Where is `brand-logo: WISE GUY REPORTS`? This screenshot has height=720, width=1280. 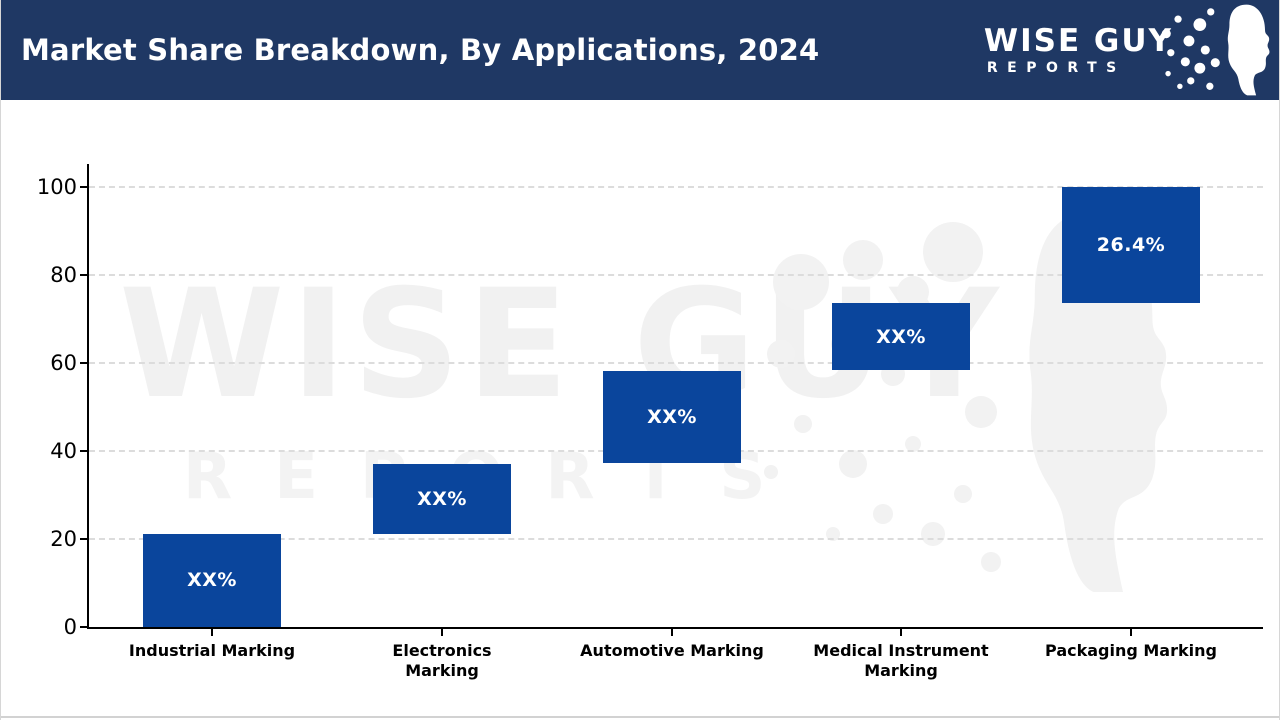 brand-logo: WISE GUY REPORTS is located at coordinates (1131, 50).